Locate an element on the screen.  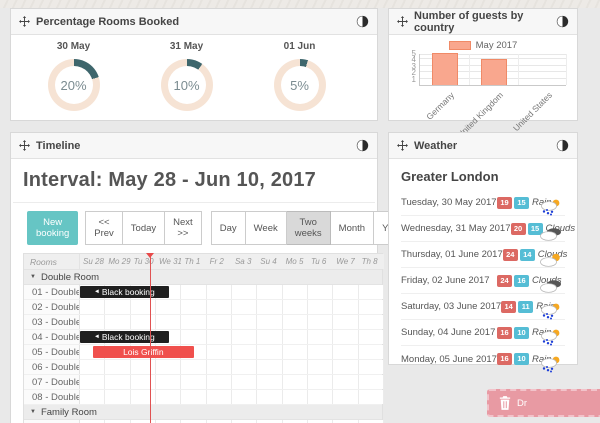
prev-button: << Prev is located at coordinates (104, 228).